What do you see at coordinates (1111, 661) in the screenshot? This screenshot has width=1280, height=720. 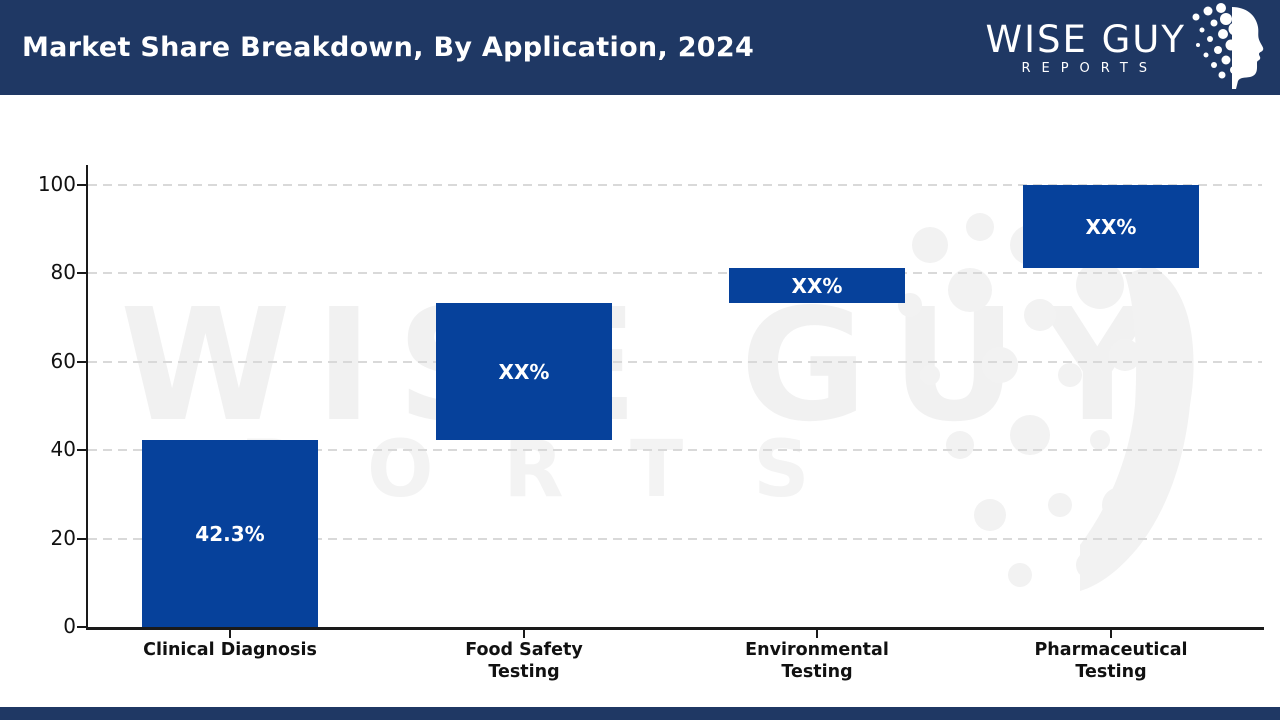 I see `x-category-label: Pharmaceutical Testing` at bounding box center [1111, 661].